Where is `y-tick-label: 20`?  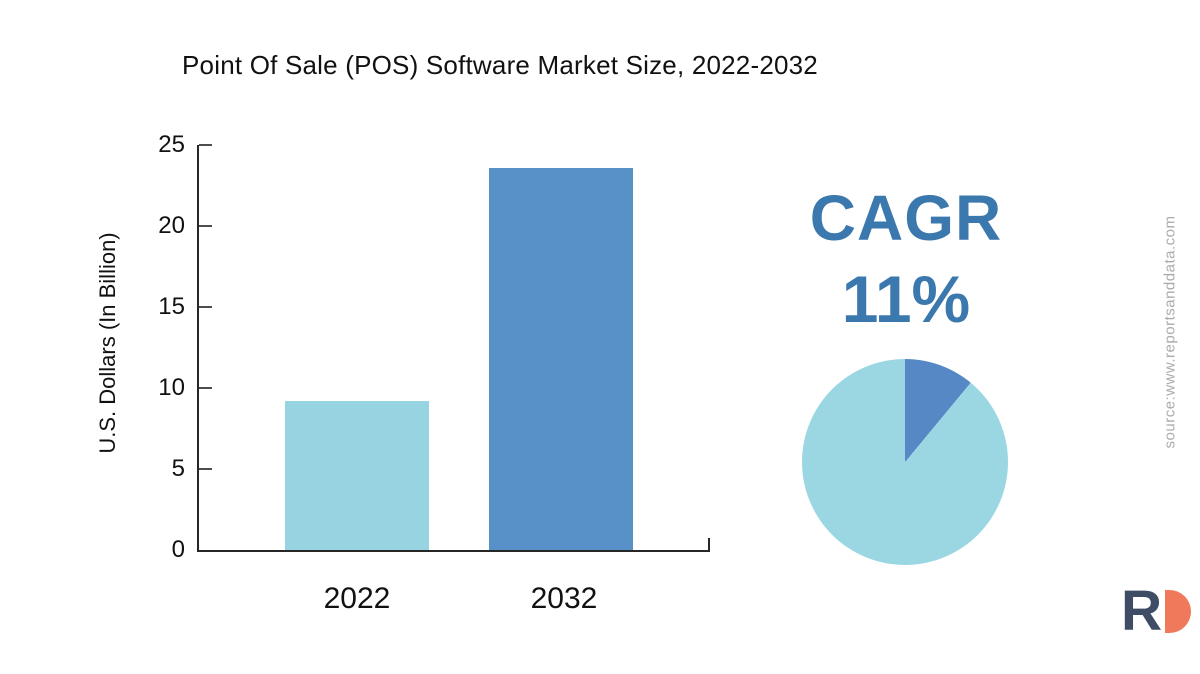 y-tick-label: 20 is located at coordinates (171, 225).